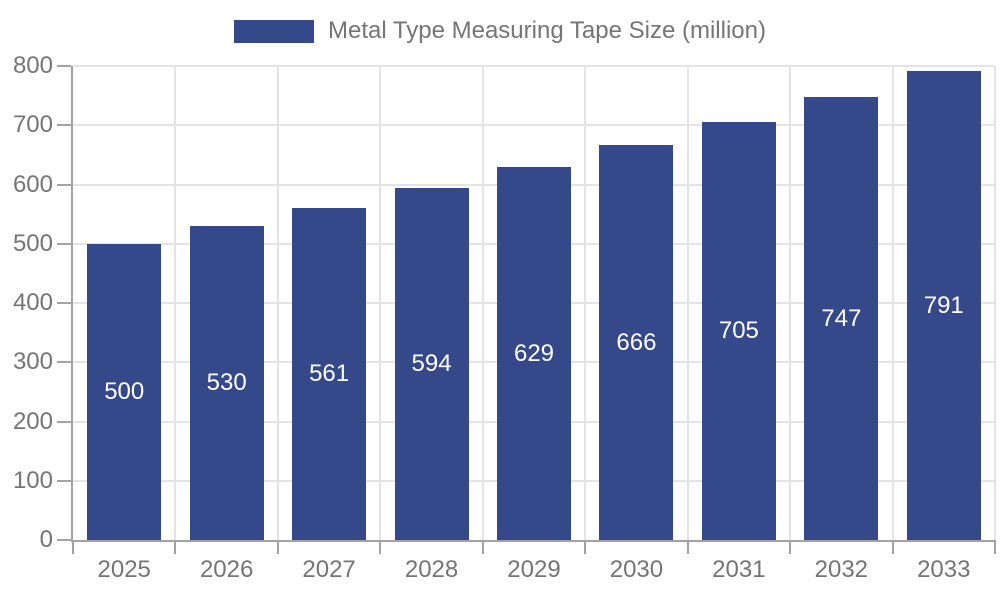 The image size is (1000, 600). Describe the element at coordinates (533, 541) in the screenshot. I see `x-axis-line` at that location.